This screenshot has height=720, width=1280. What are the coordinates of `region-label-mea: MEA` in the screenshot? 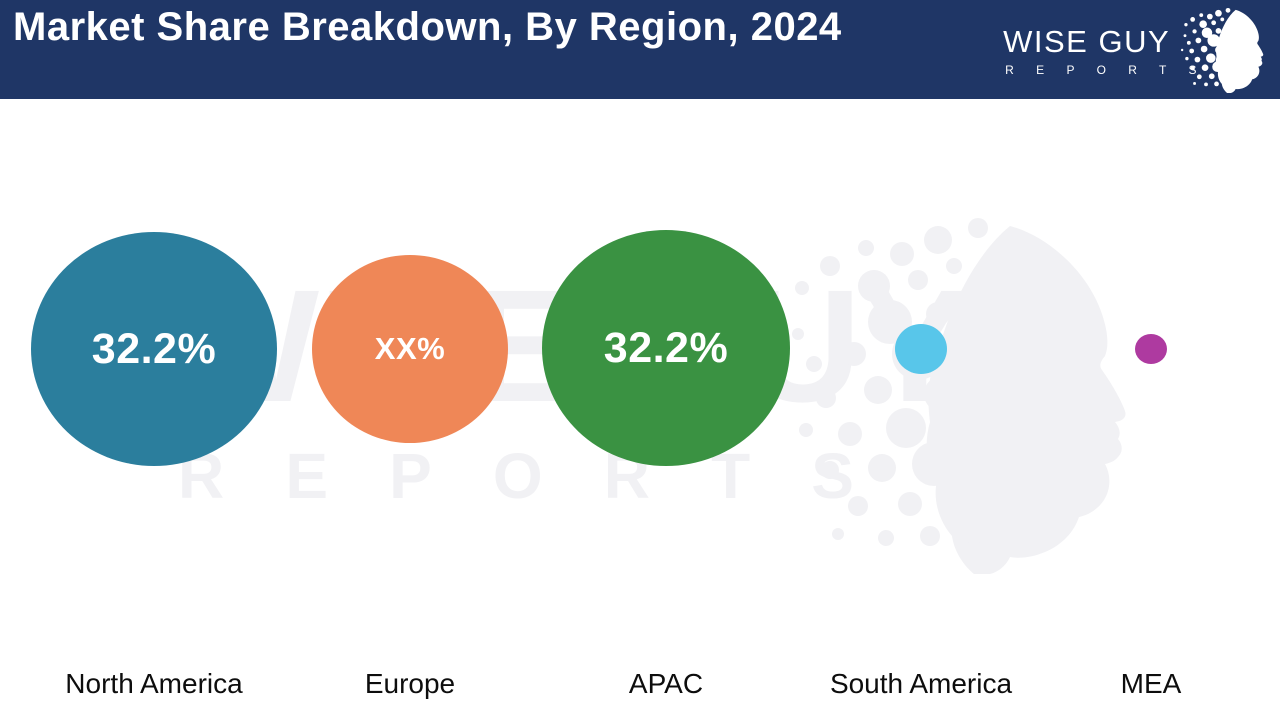 It's located at (1151, 683).